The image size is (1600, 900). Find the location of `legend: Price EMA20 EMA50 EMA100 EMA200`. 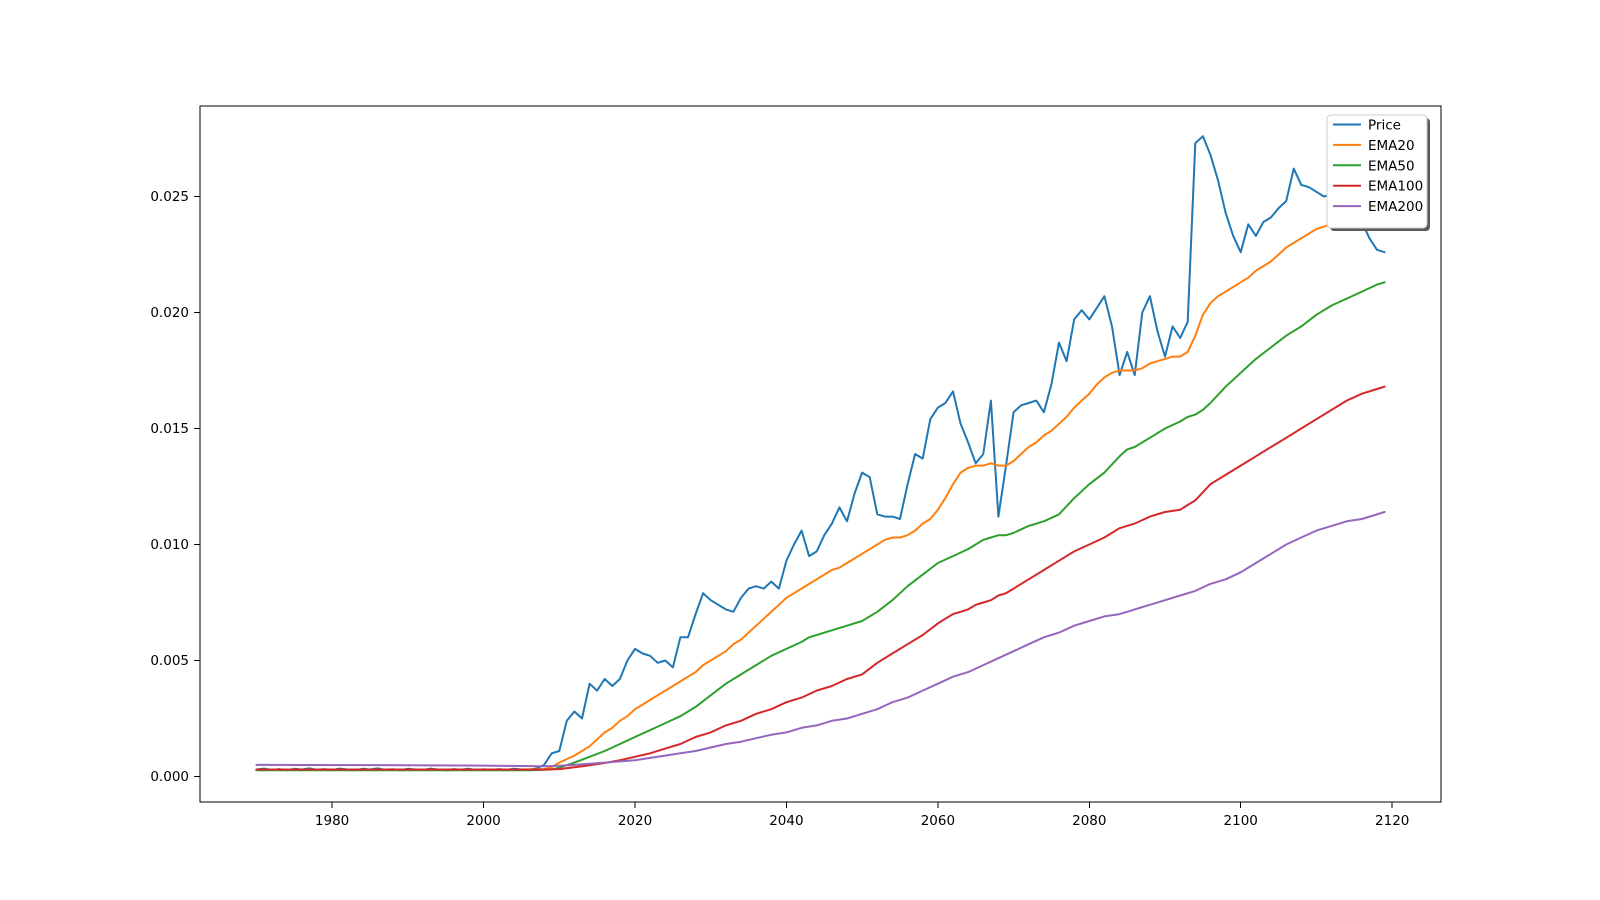

legend: Price EMA20 EMA50 EMA100 EMA200 is located at coordinates (1378, 172).